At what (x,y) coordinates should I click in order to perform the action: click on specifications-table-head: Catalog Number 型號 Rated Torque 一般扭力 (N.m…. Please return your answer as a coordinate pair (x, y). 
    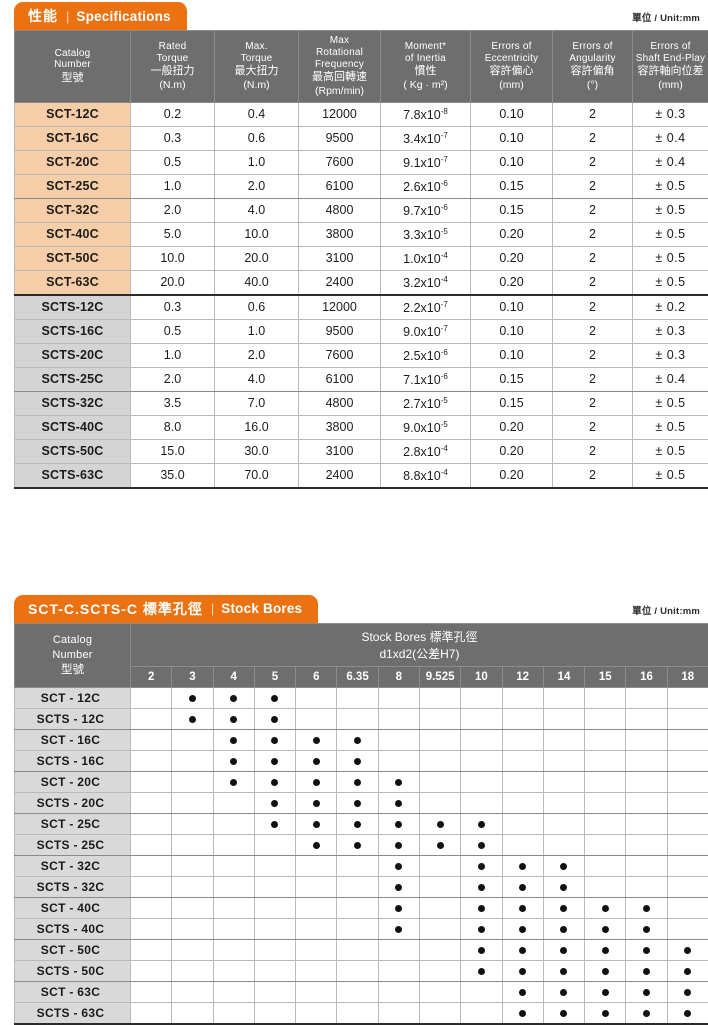
    Looking at the image, I should click on (361, 67).